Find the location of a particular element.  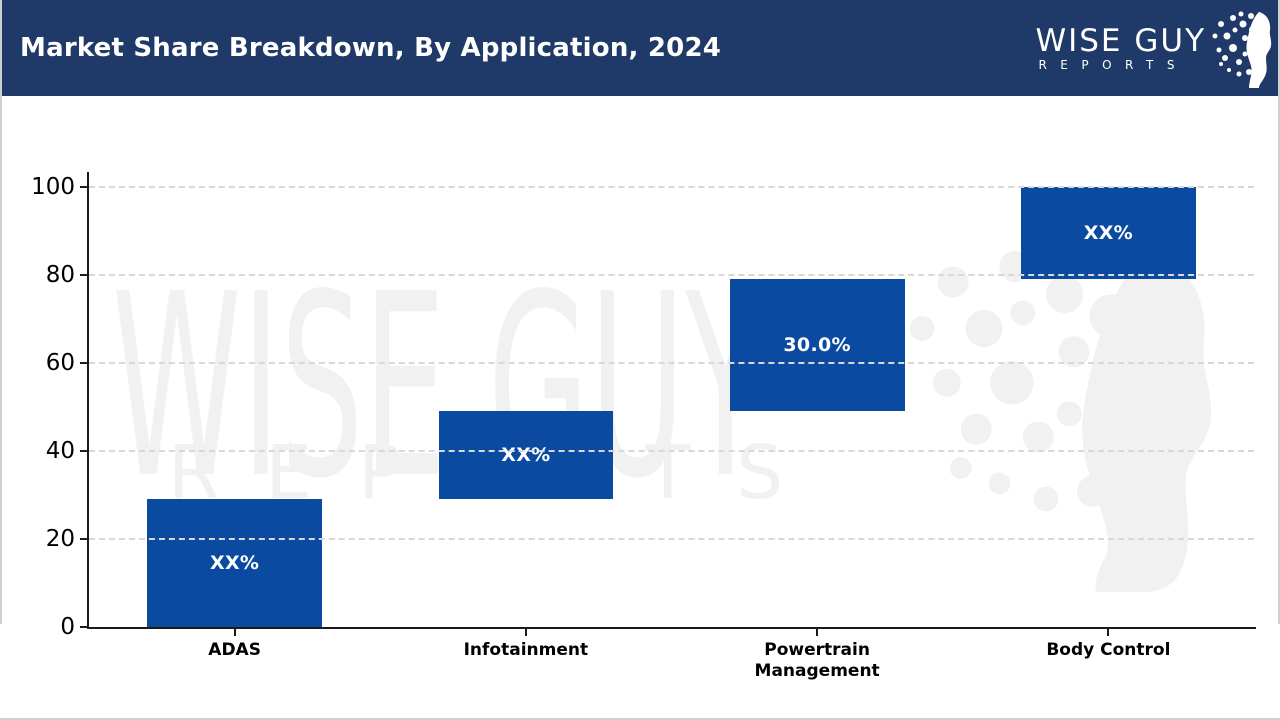

bar-powertrain-management: 30.0% is located at coordinates (817, 345).